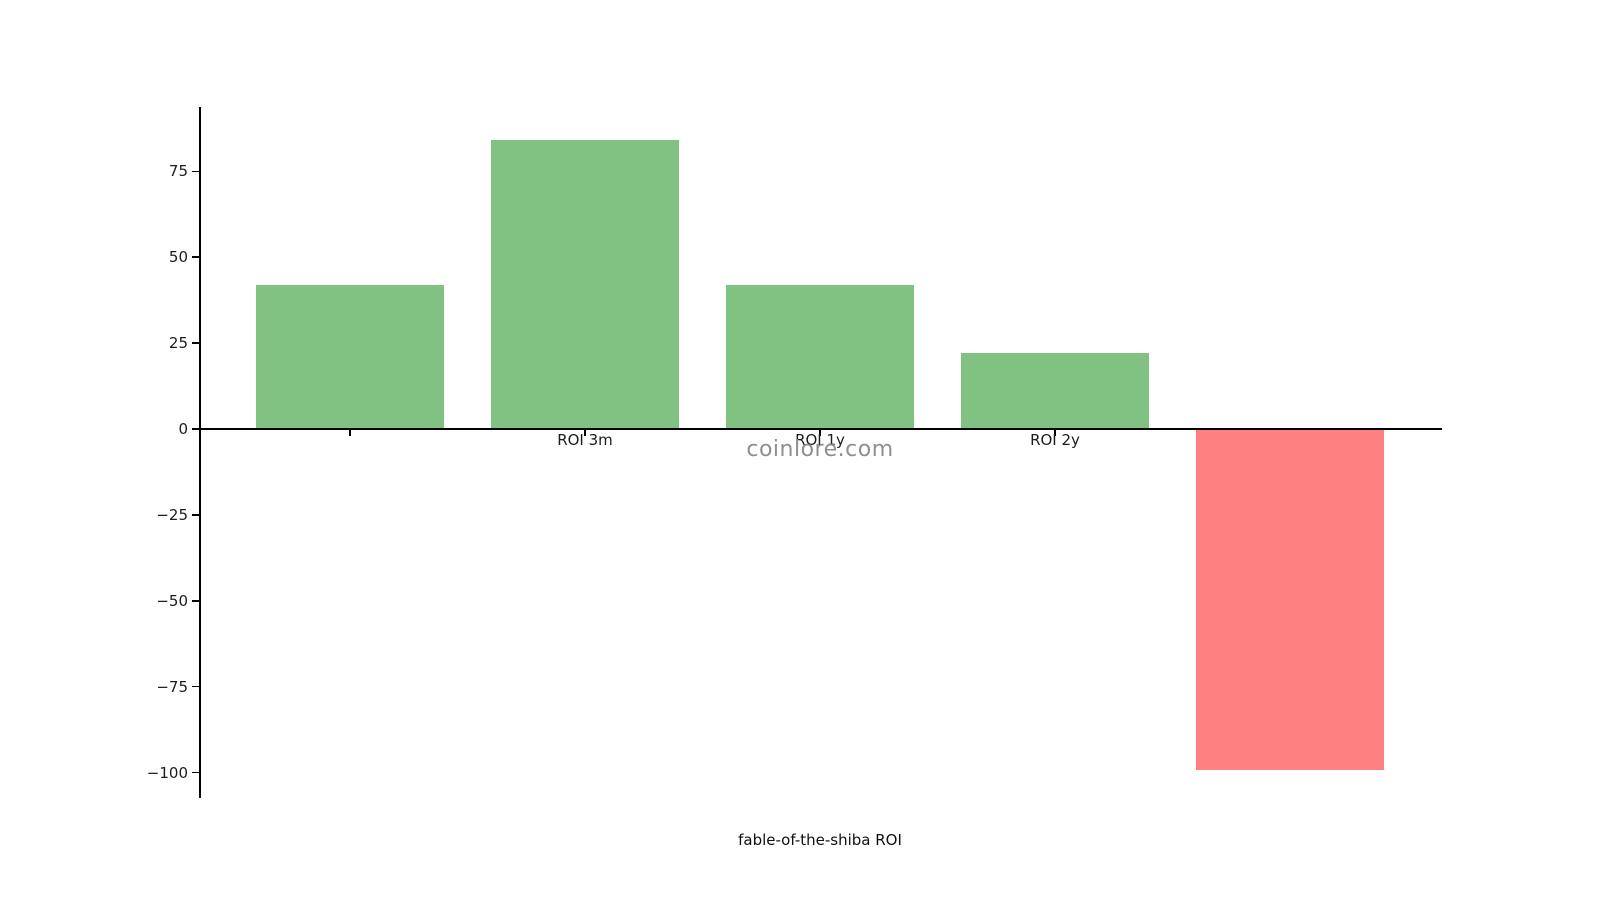  I want to click on watermark-text: coinlore.com, so click(820, 449).